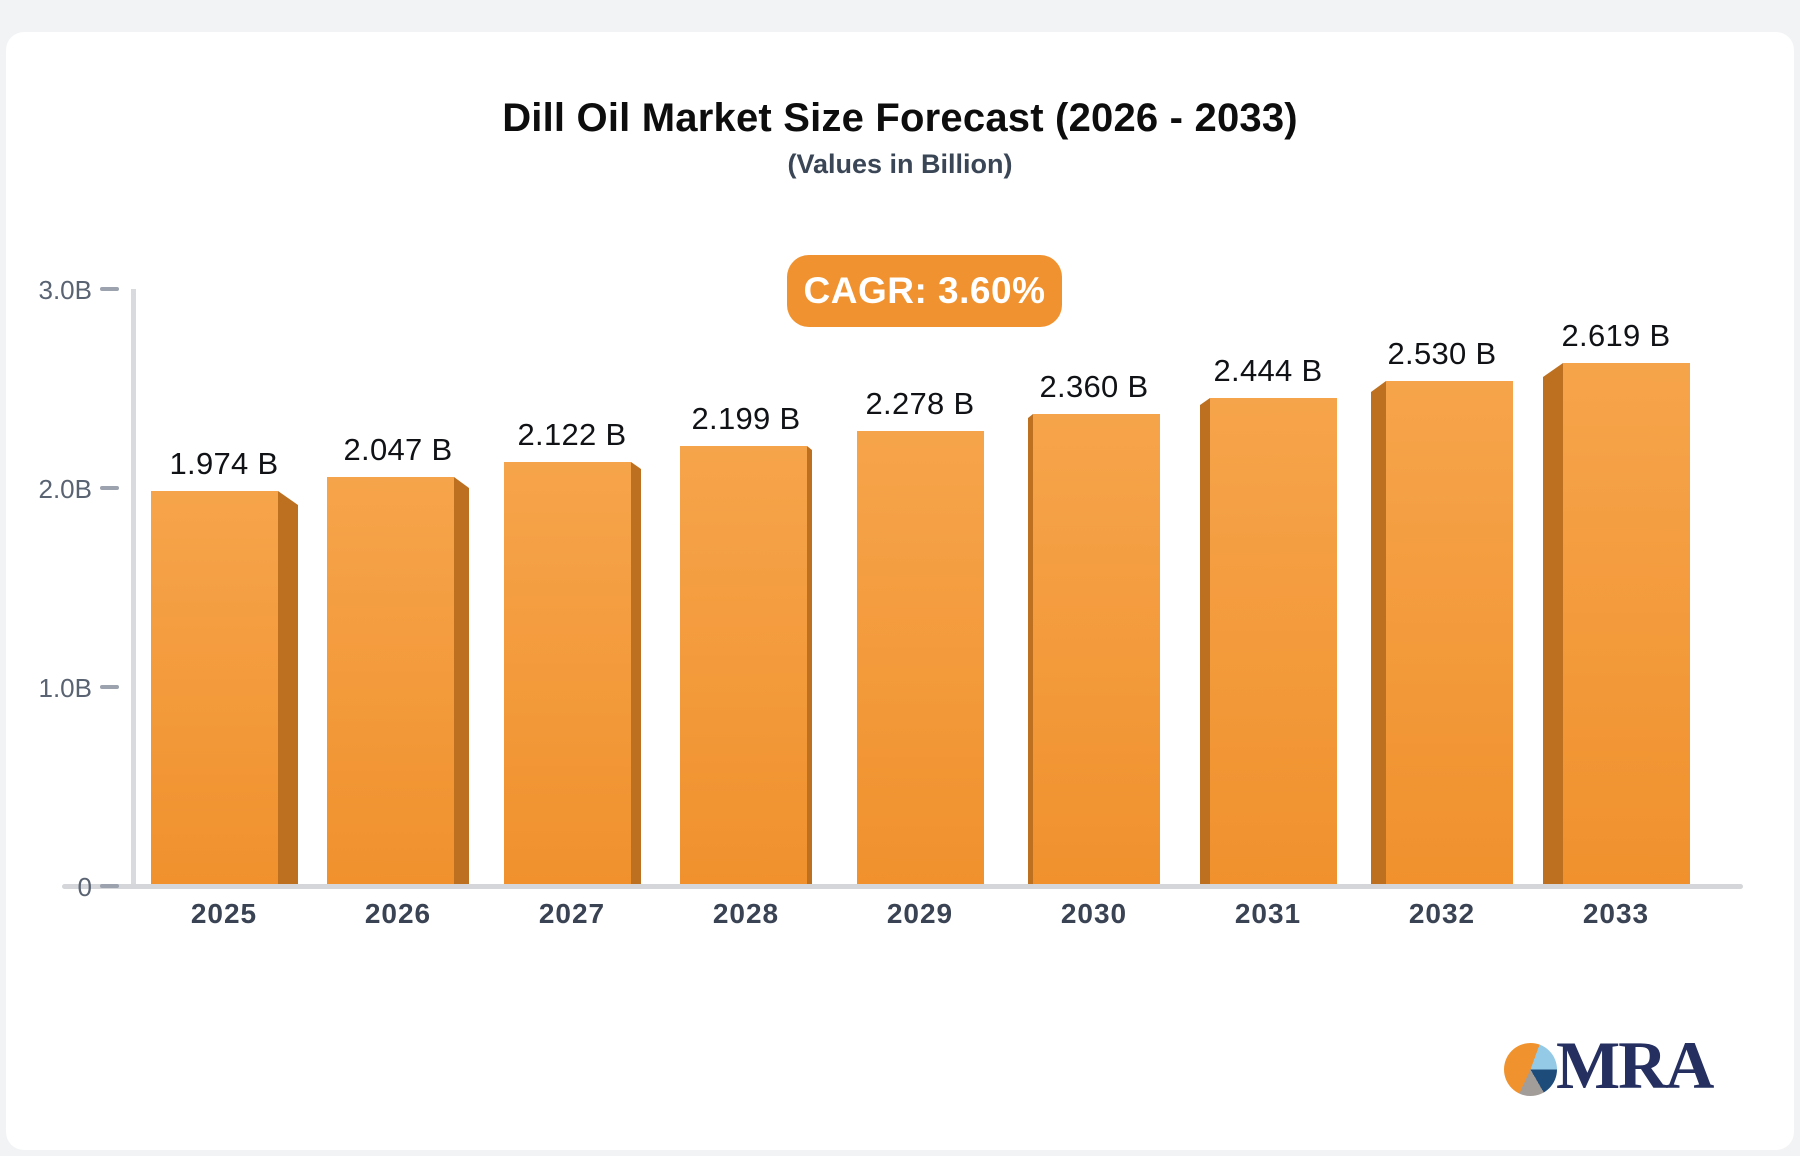 This screenshot has height=1156, width=1800. Describe the element at coordinates (398, 913) in the screenshot. I see `x-axis-label-2026: 2026` at that location.